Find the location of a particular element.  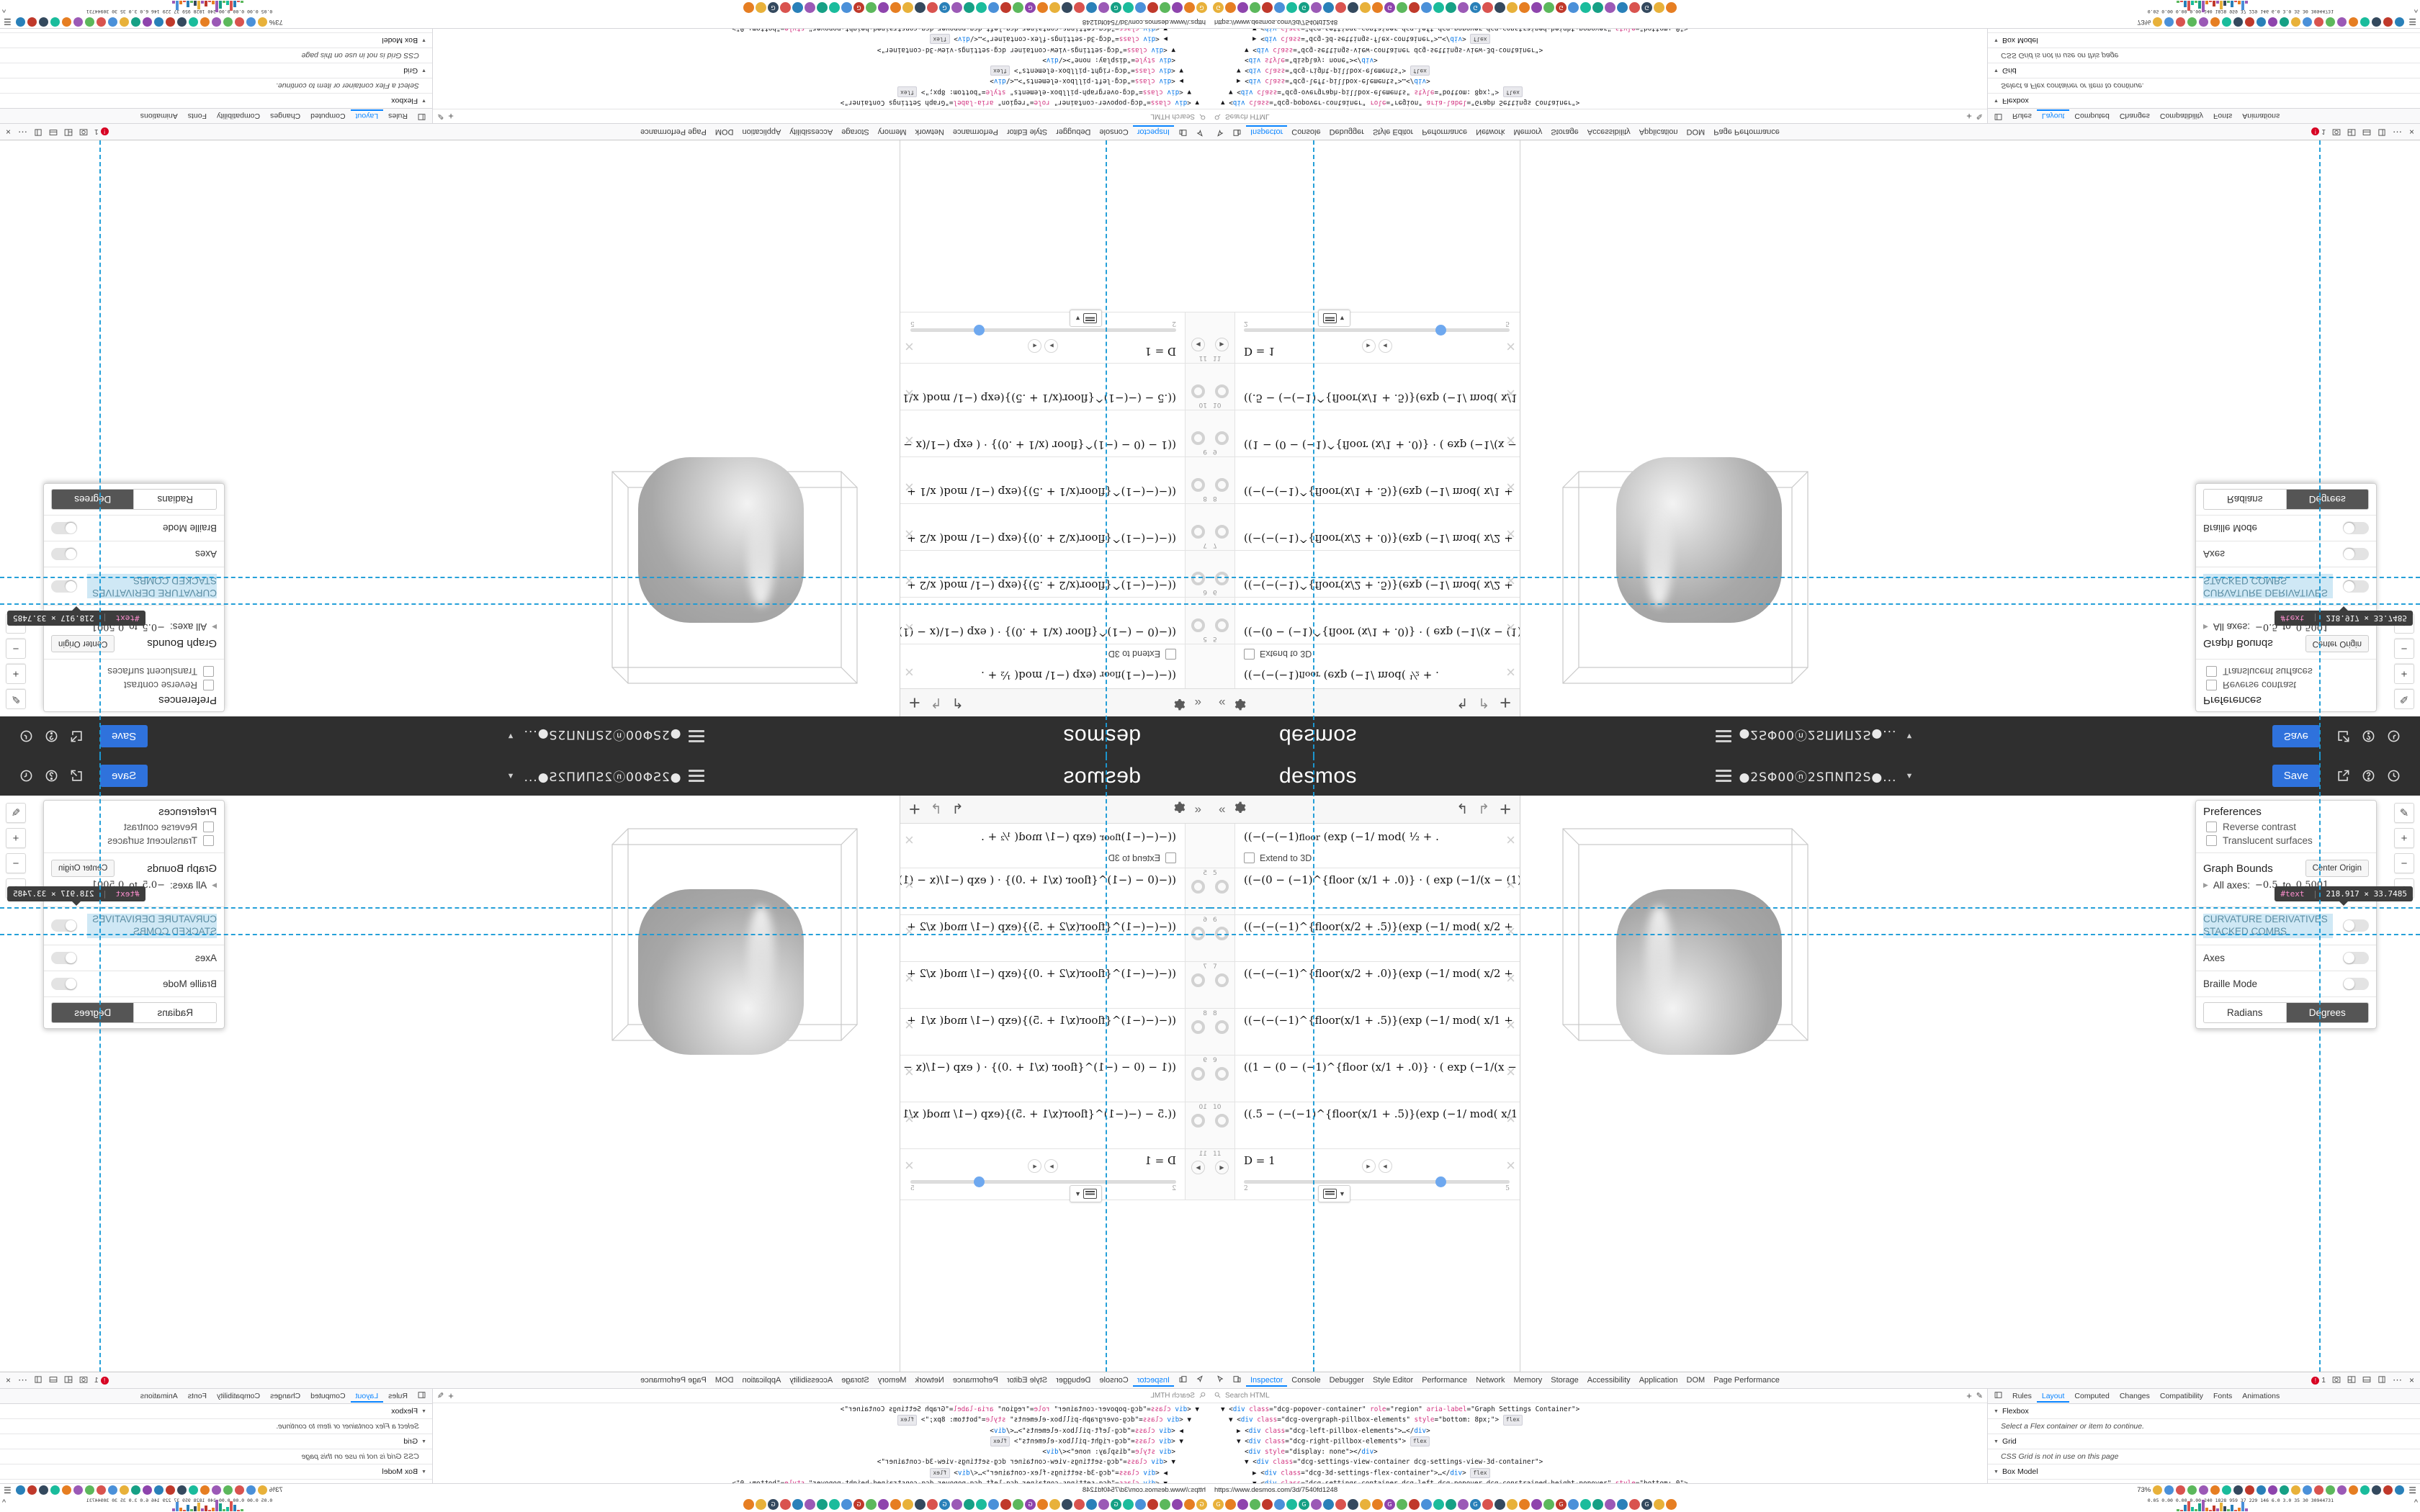

screenshot-icon is located at coordinates (83, 1380).